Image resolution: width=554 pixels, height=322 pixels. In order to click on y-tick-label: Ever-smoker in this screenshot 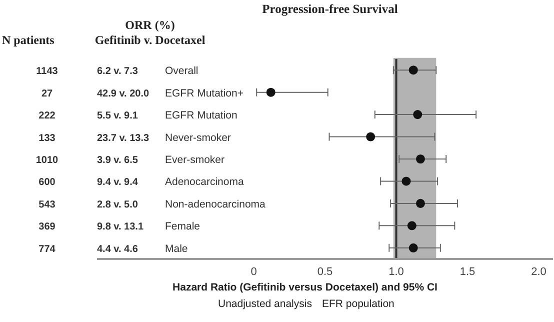, I will do `click(195, 160)`.